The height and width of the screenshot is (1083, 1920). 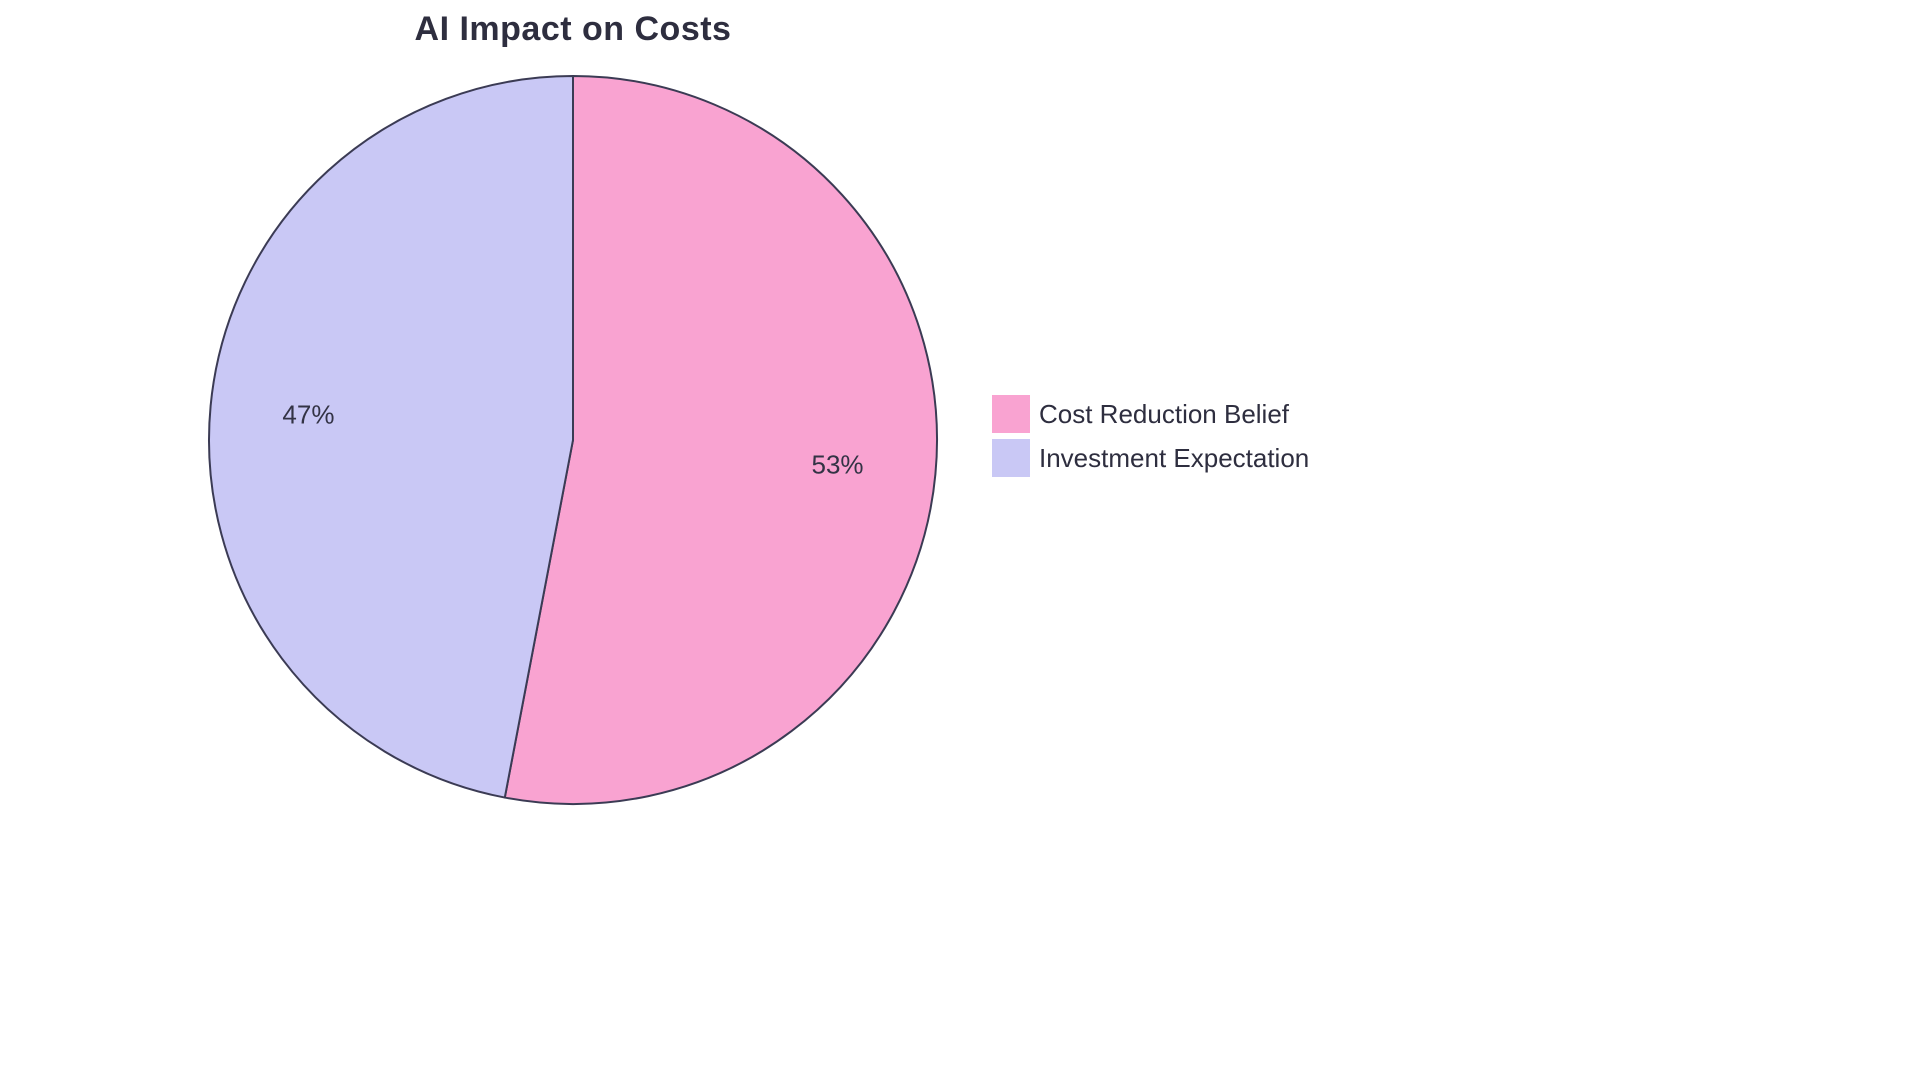 What do you see at coordinates (1174, 457) in the screenshot?
I see `legend-label-investment-expectation: Investment Expectation` at bounding box center [1174, 457].